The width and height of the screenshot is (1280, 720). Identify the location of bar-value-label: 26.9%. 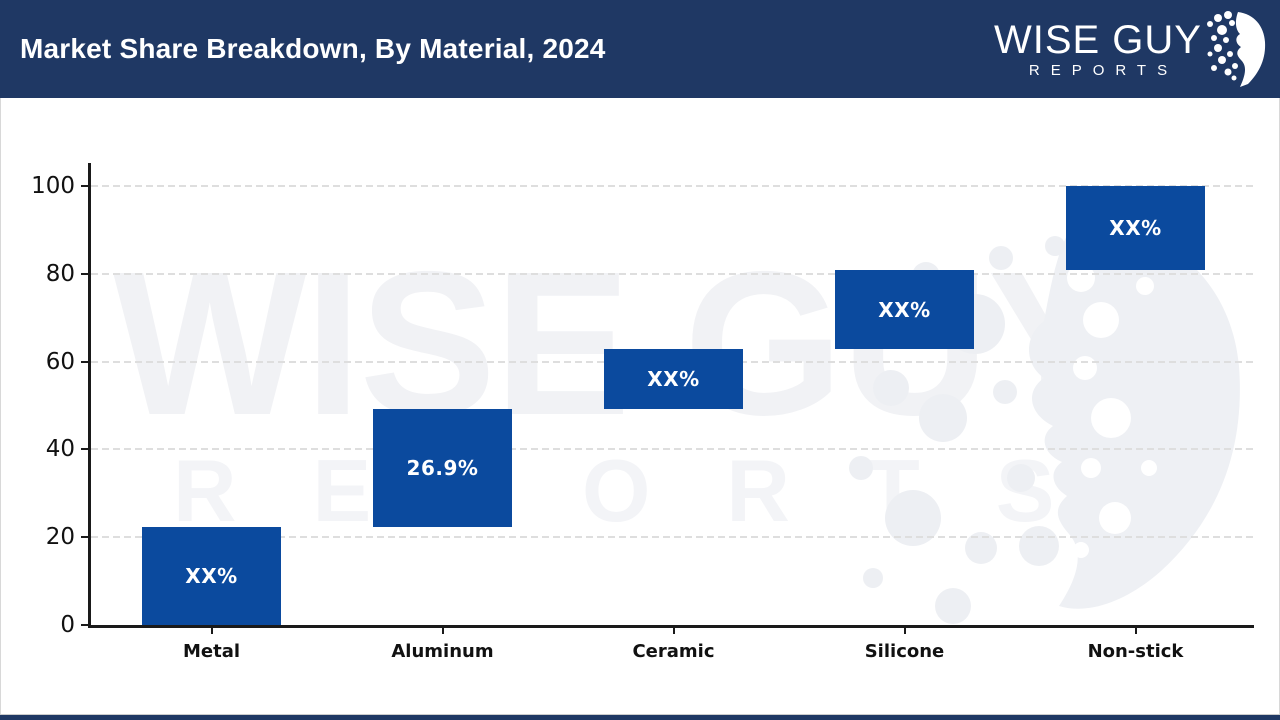
(442, 467).